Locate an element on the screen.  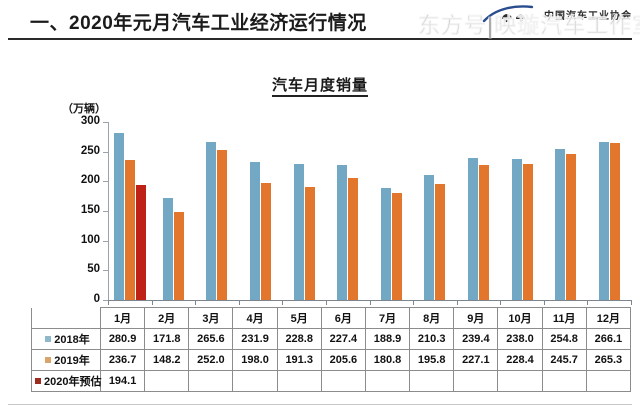
table-cell-2018年-8月: 210.3 is located at coordinates (432, 339).